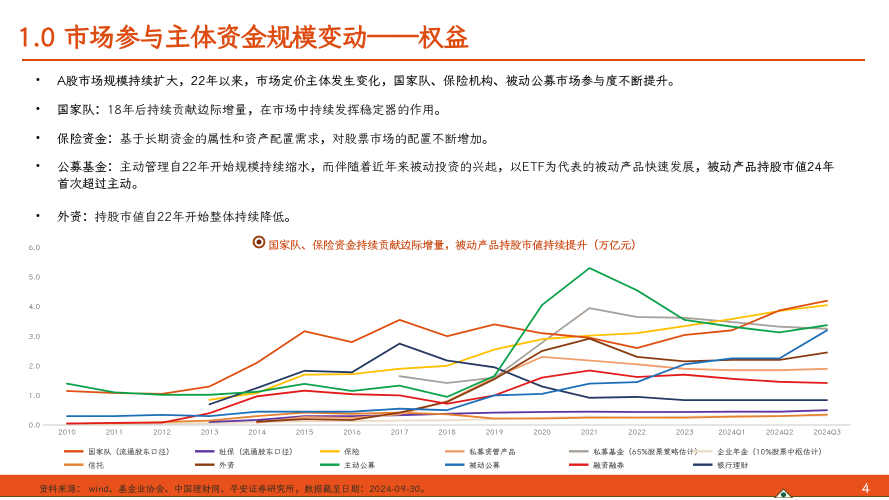  I want to click on svg-text: 私募资管产品, so click(492, 452).